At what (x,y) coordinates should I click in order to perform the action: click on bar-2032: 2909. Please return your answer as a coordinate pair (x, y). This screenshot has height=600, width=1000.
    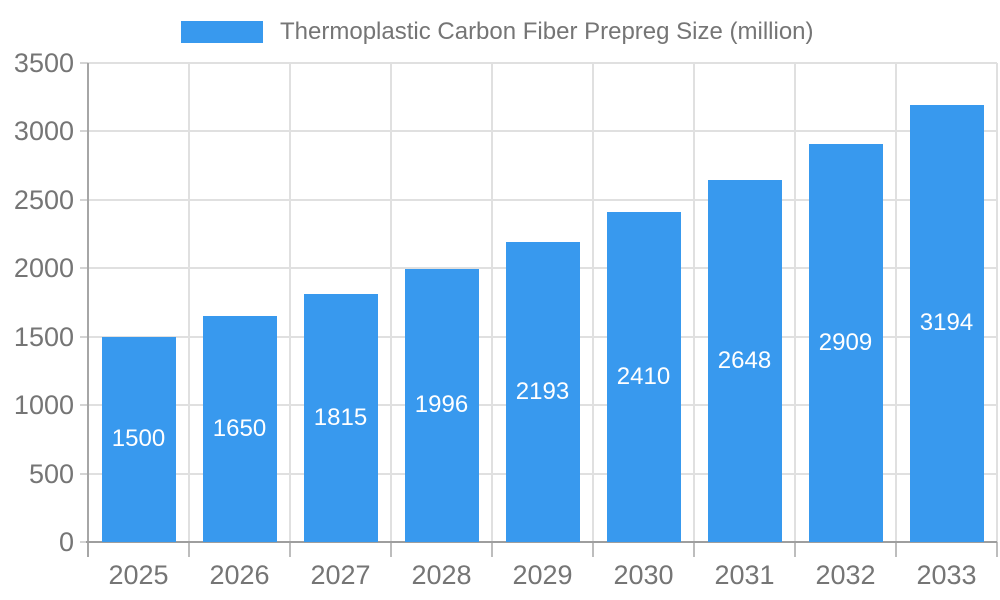
    Looking at the image, I should click on (845, 342).